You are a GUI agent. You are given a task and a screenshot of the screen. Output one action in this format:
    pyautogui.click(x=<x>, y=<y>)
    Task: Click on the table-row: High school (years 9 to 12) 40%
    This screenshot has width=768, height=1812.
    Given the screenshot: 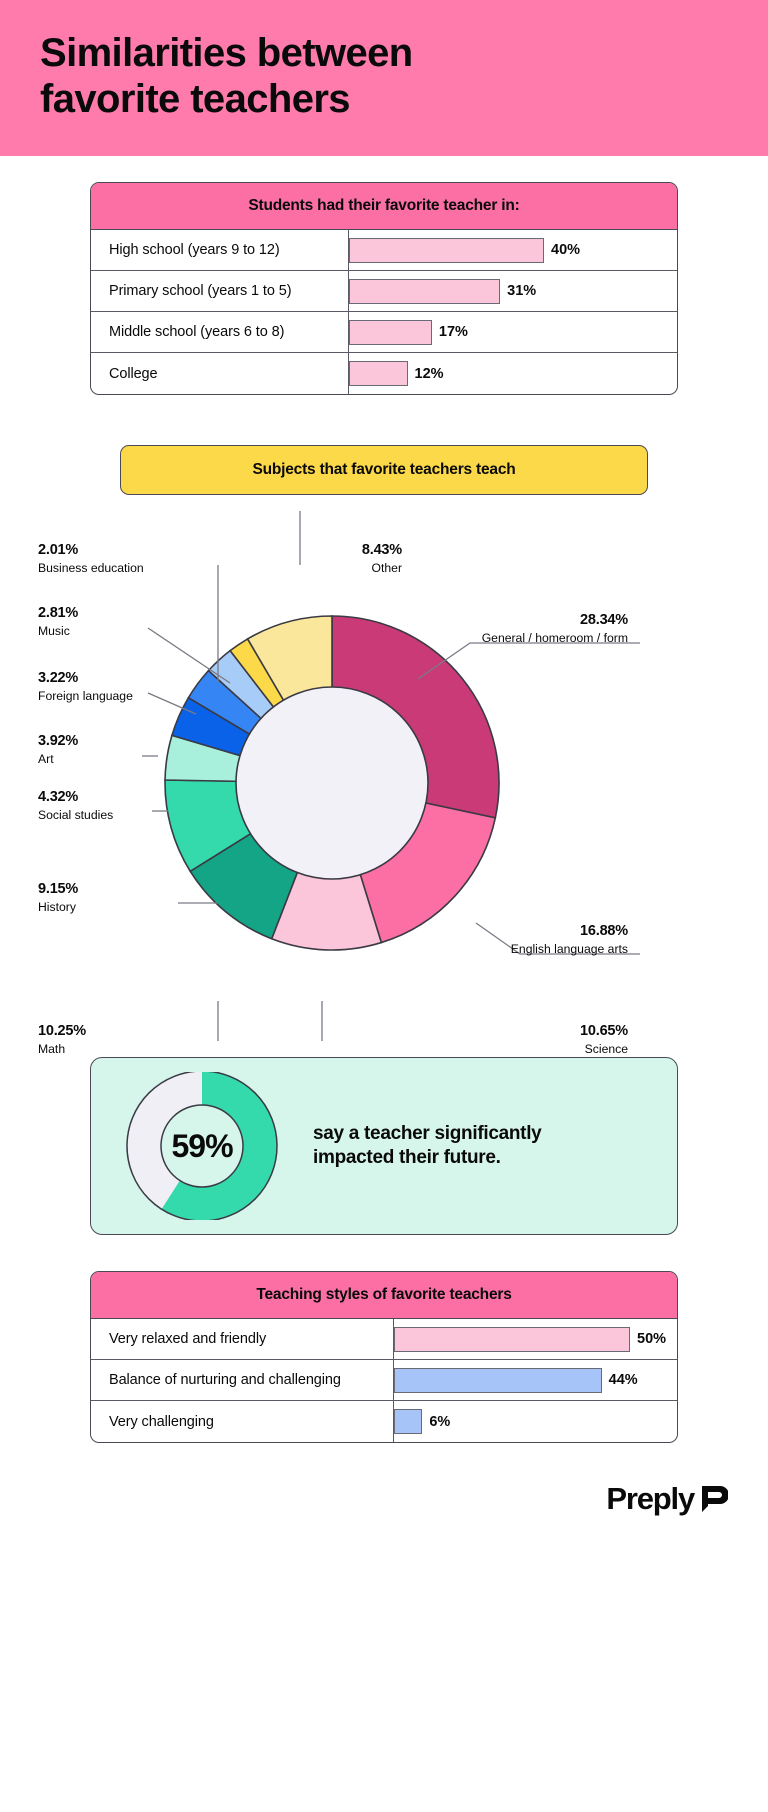 What is the action you would take?
    pyautogui.click(x=384, y=250)
    